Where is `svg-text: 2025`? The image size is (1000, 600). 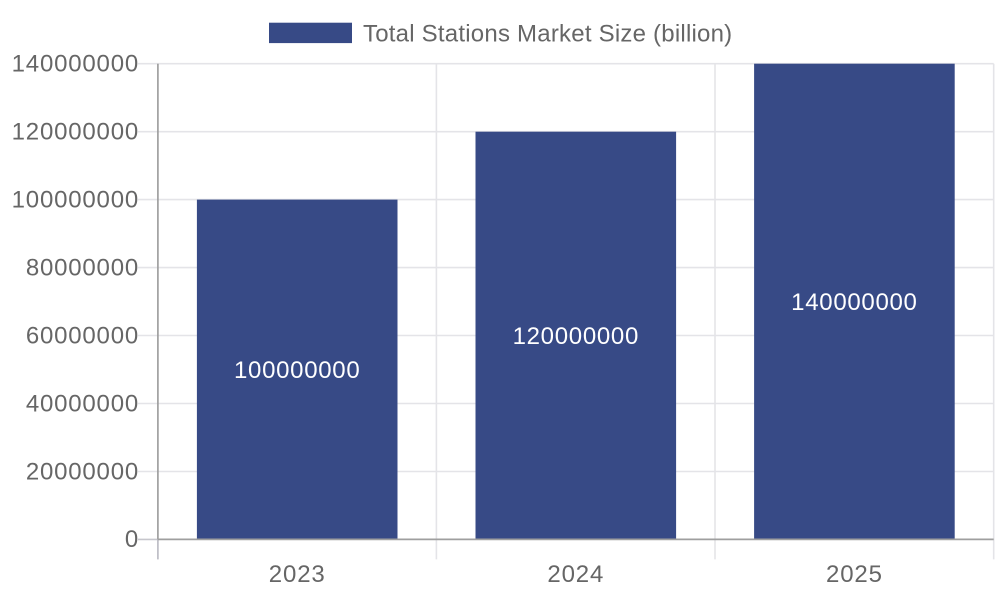
svg-text: 2025 is located at coordinates (854, 574).